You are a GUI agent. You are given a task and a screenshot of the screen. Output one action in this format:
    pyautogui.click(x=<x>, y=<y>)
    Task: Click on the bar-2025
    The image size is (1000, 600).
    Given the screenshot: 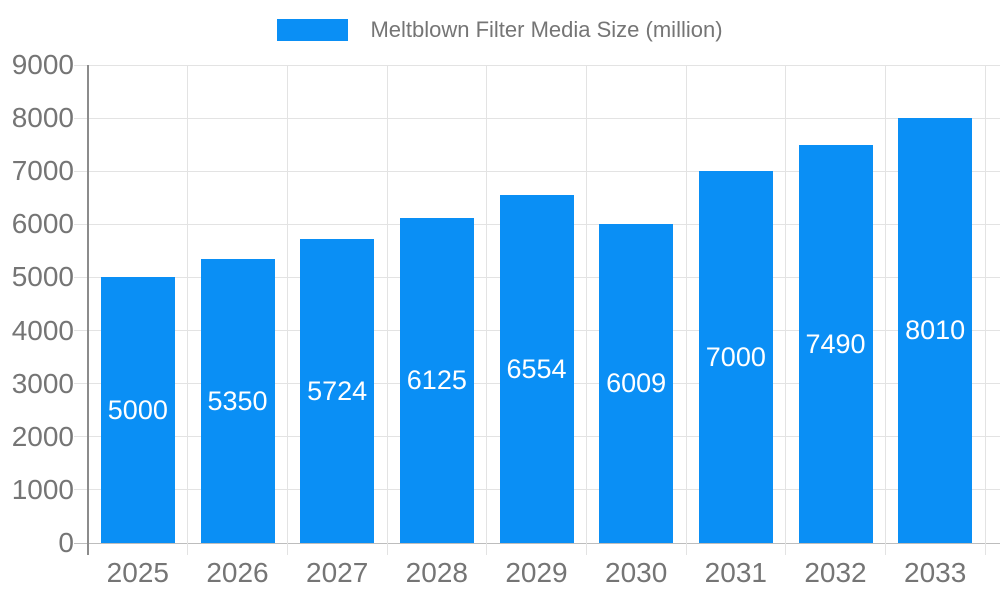 What is the action you would take?
    pyautogui.click(x=137, y=410)
    